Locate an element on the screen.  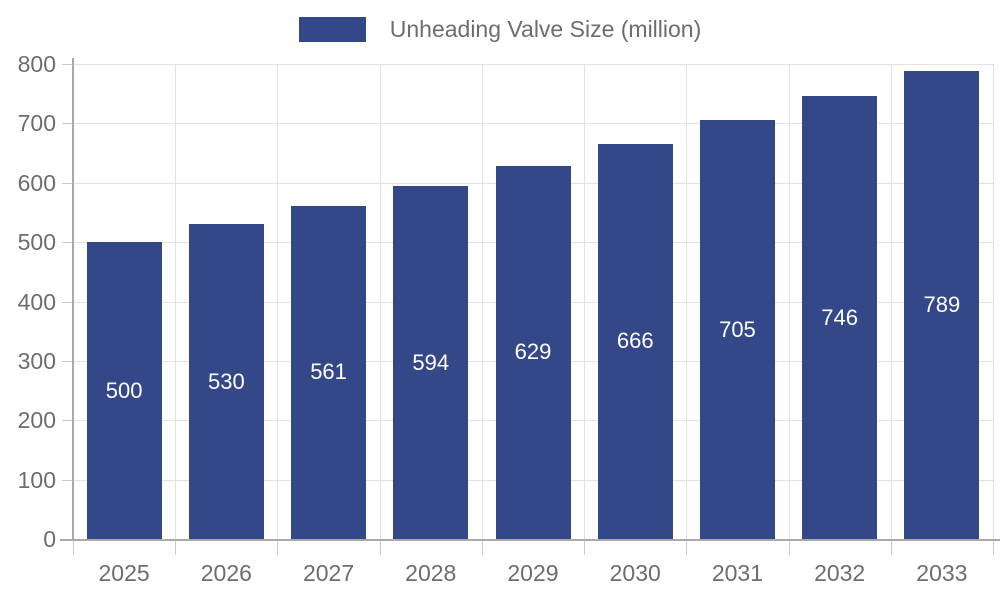
x-axis-label: 2032 is located at coordinates (840, 573).